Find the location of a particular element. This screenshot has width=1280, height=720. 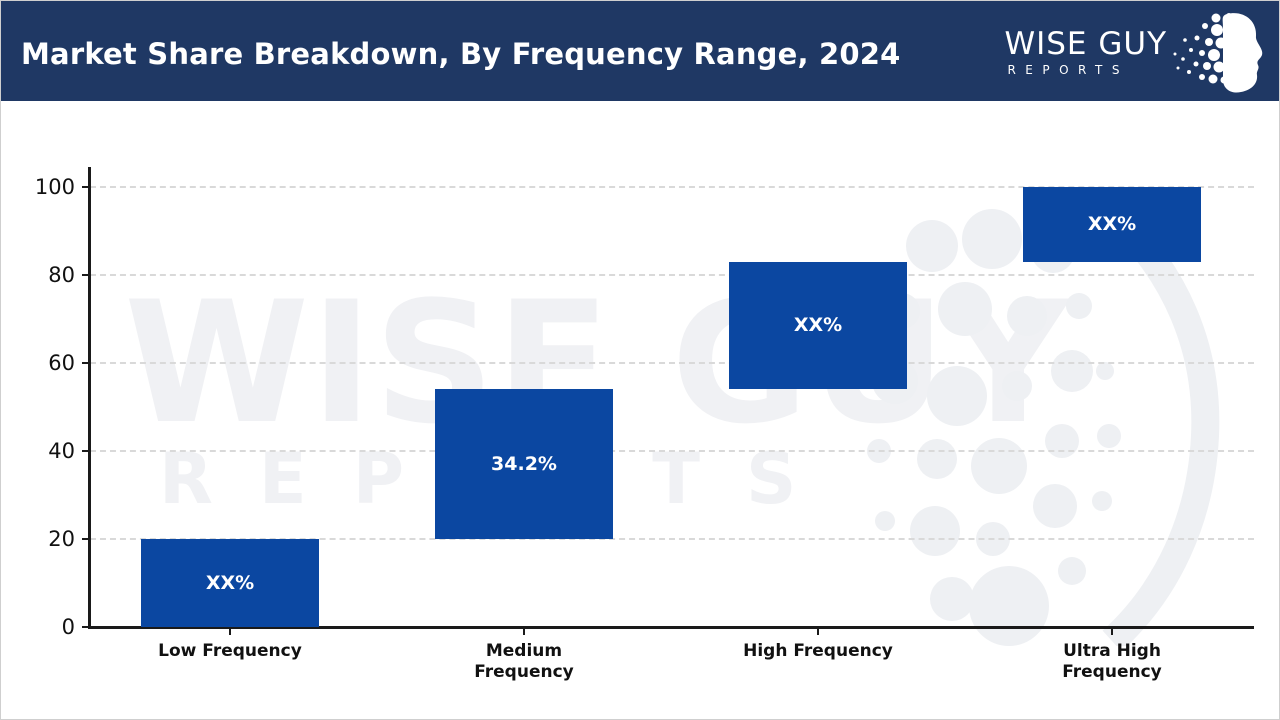

bar-segment-high-frequency: XX% is located at coordinates (818, 325).